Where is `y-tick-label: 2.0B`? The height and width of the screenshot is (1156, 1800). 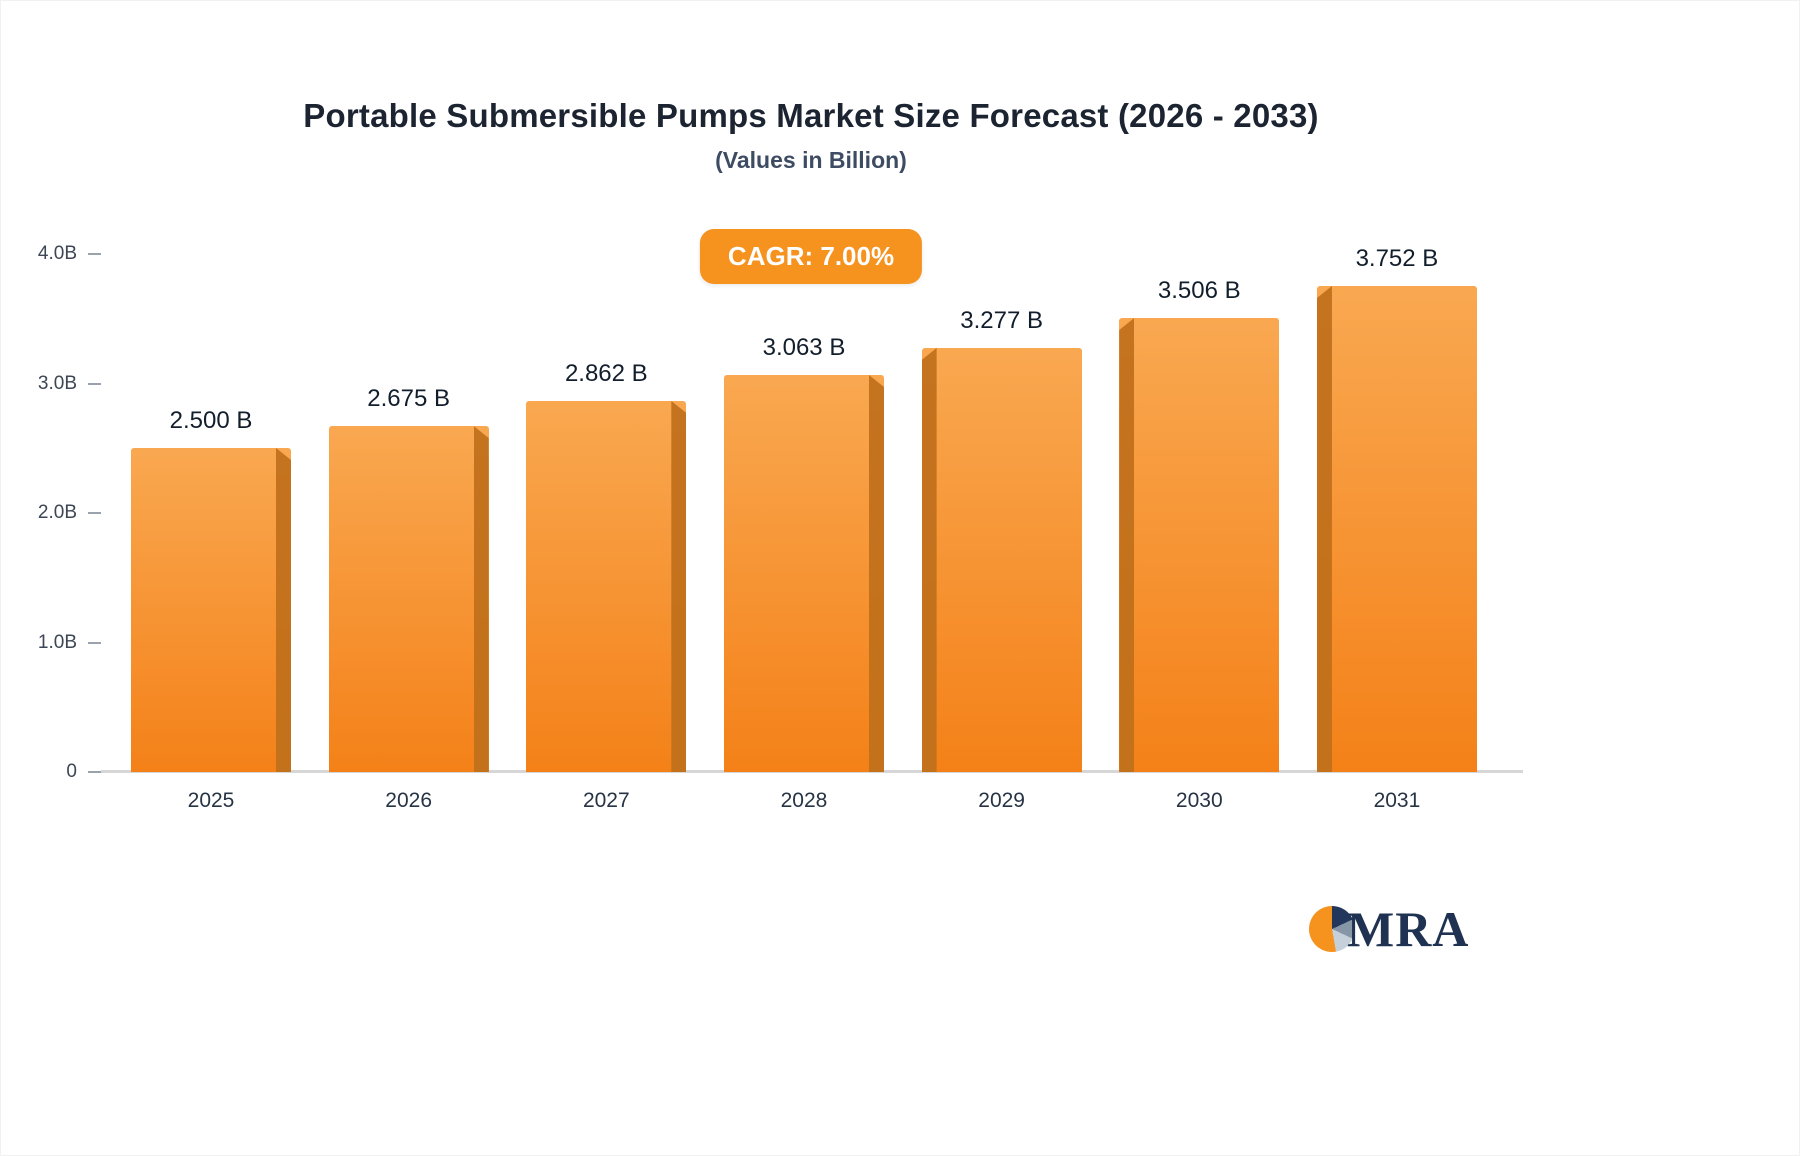
y-tick-label: 2.0B is located at coordinates (57, 512).